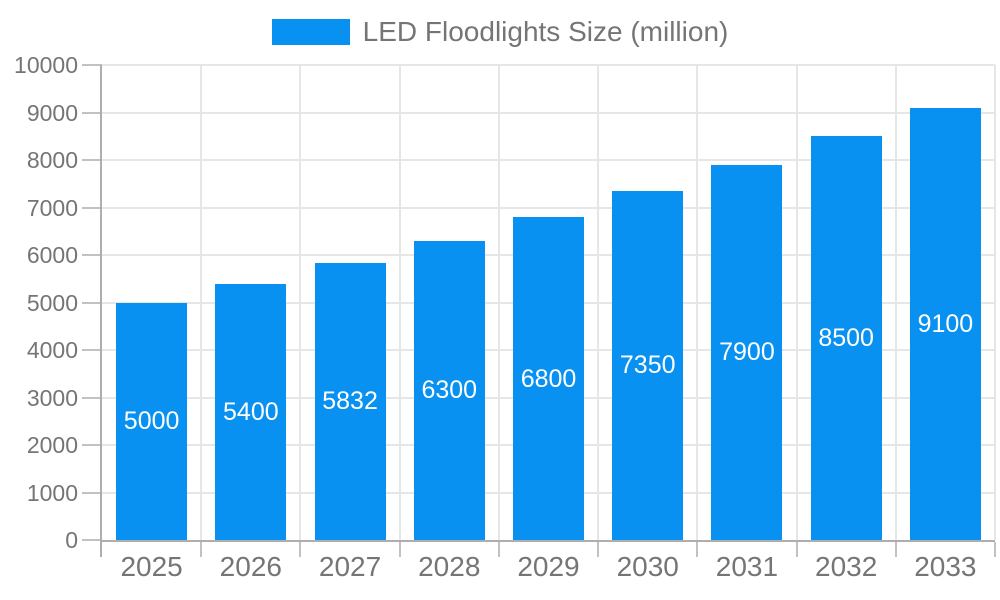  I want to click on bar-2026, so click(251, 411).